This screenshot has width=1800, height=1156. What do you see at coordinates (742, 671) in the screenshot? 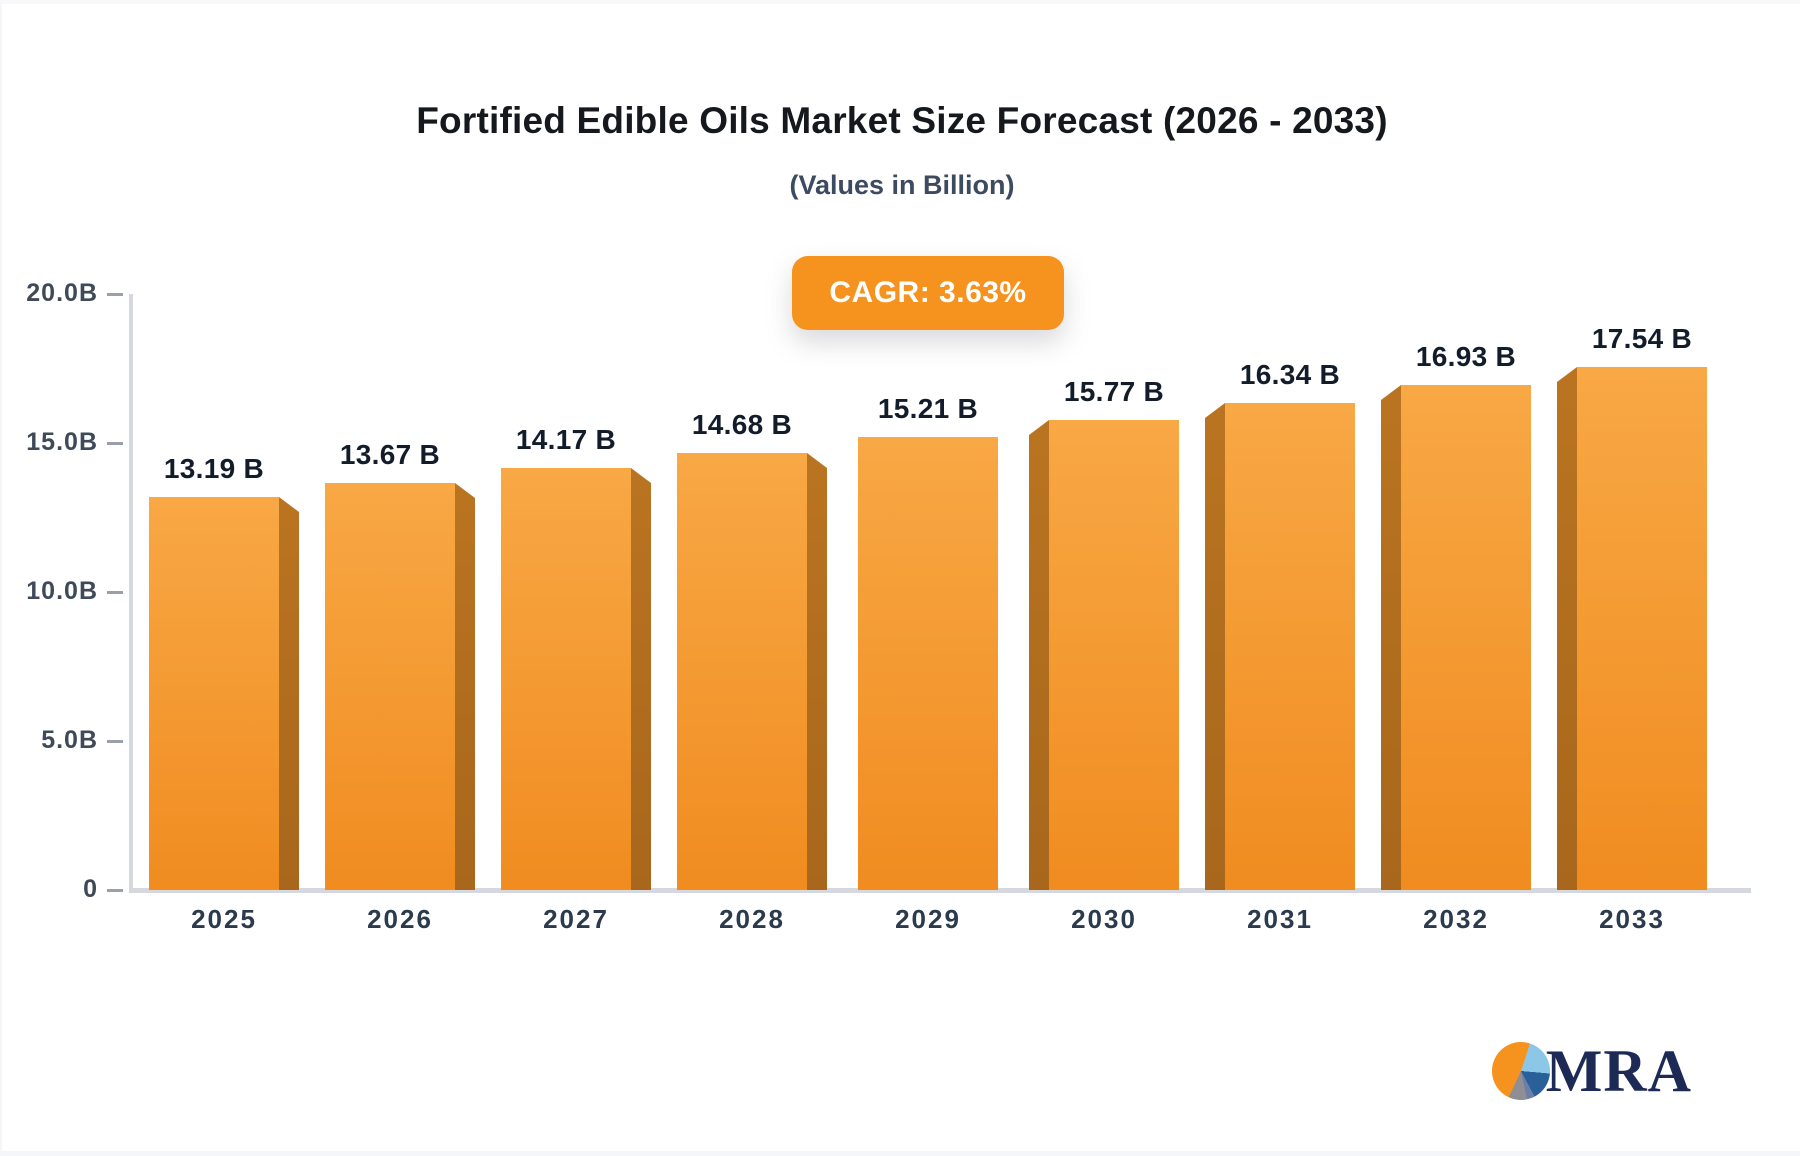
I see `bar-2028` at bounding box center [742, 671].